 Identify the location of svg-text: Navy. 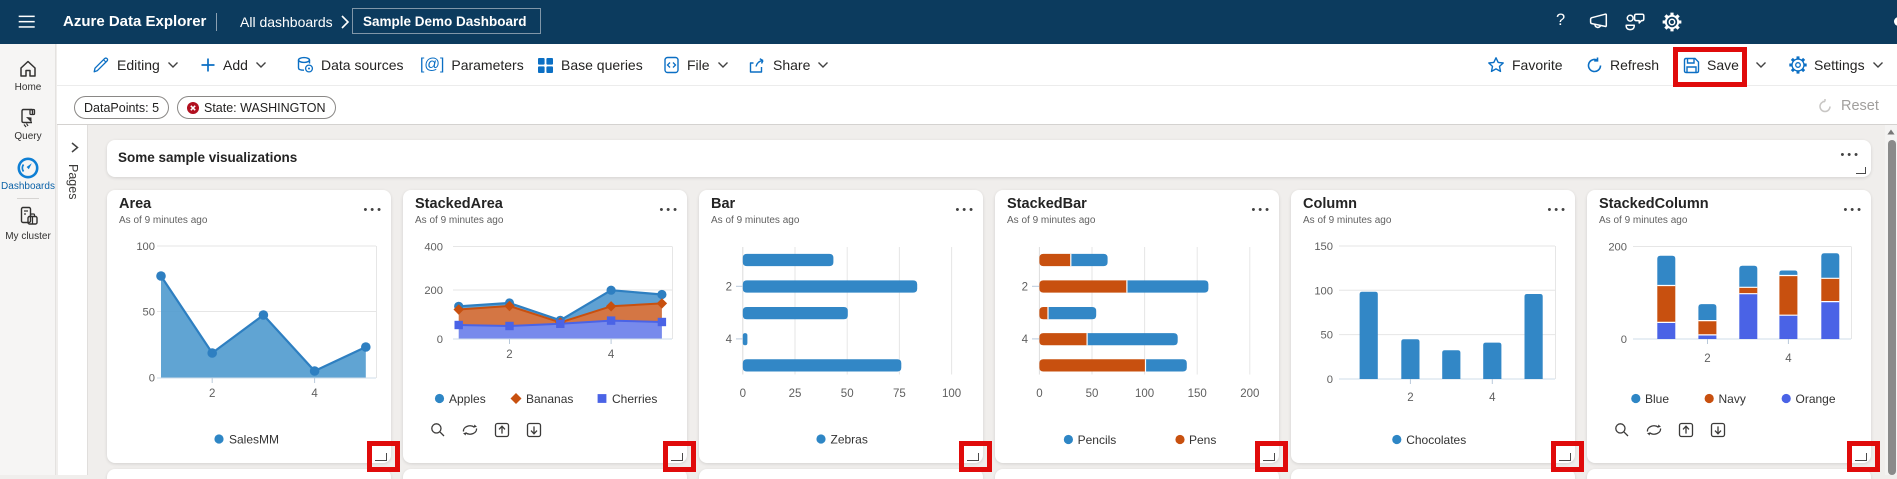
(1732, 399).